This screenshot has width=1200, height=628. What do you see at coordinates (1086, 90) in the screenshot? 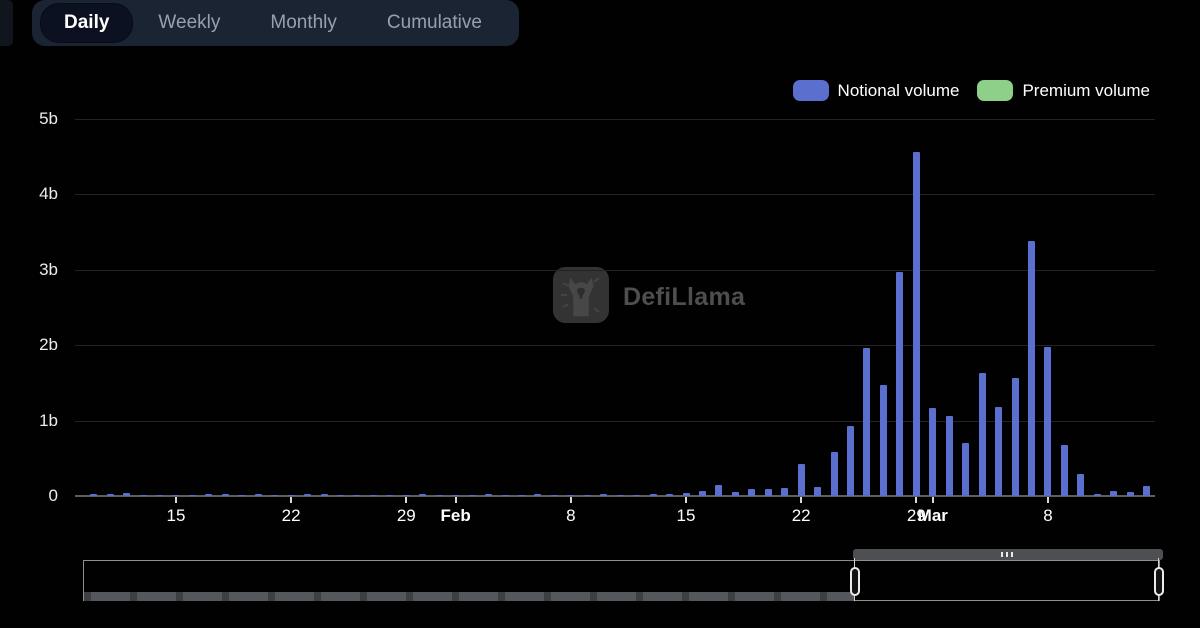
I see `legend-label-premium: Premium volume` at bounding box center [1086, 90].